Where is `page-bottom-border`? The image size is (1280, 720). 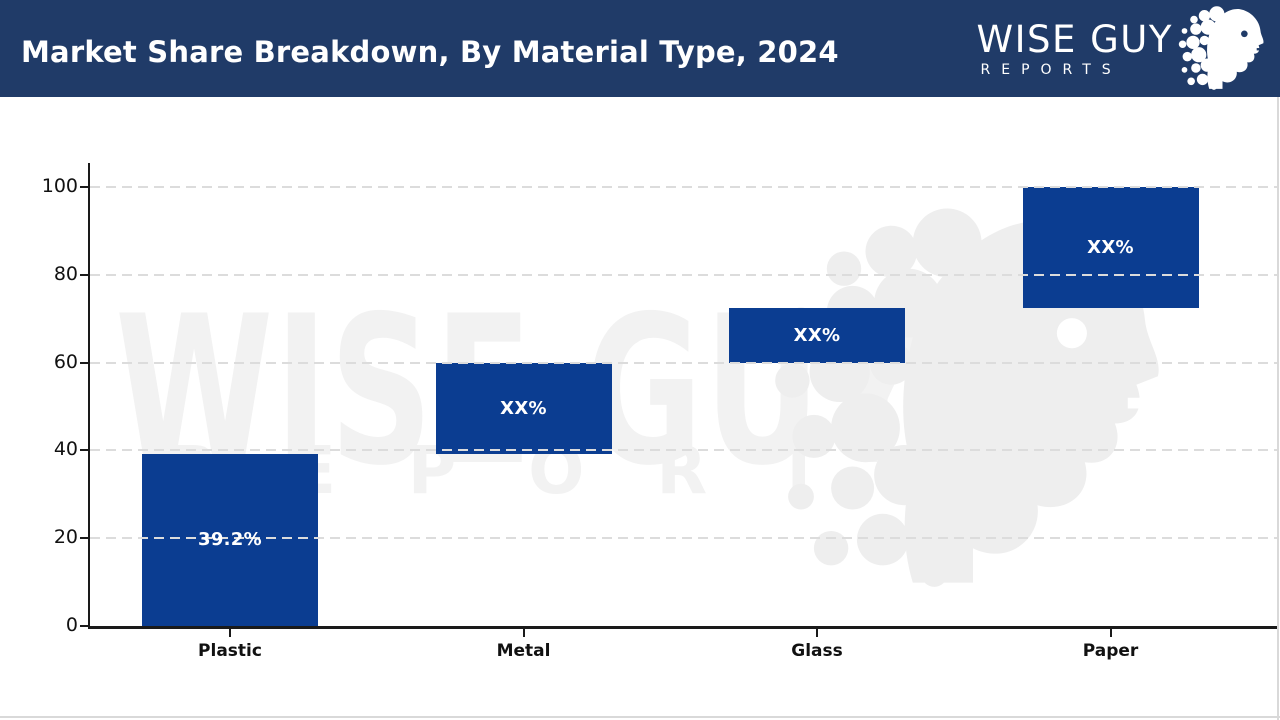
page-bottom-border is located at coordinates (640, 717).